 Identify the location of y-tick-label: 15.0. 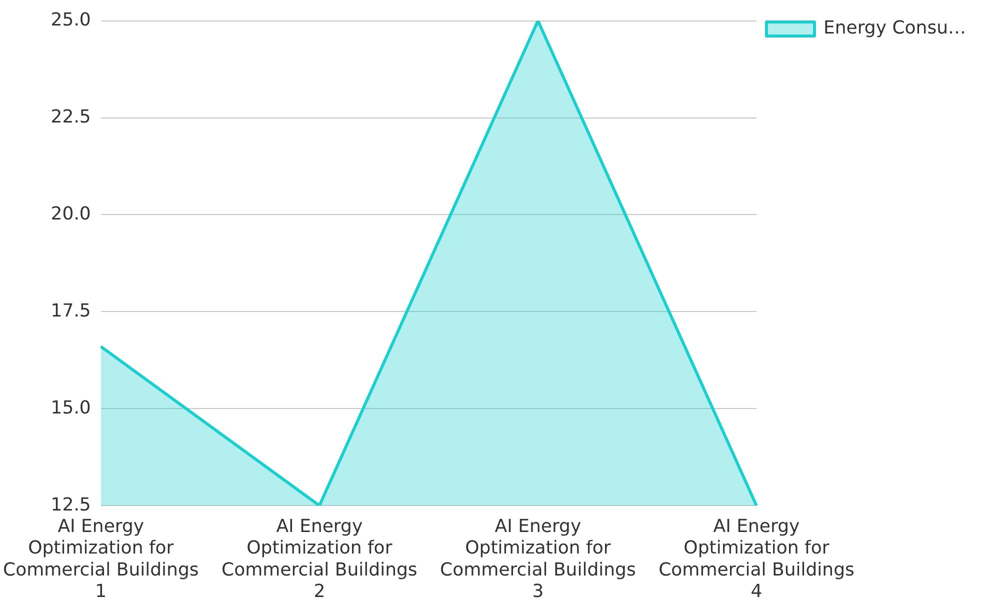
(70, 407).